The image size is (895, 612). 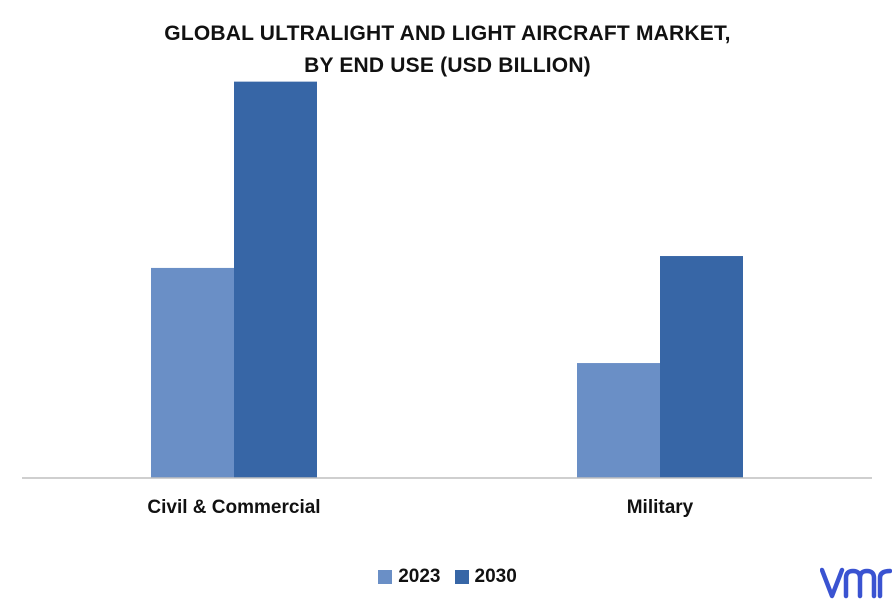 I want to click on legend-swatch-2023, so click(x=385, y=577).